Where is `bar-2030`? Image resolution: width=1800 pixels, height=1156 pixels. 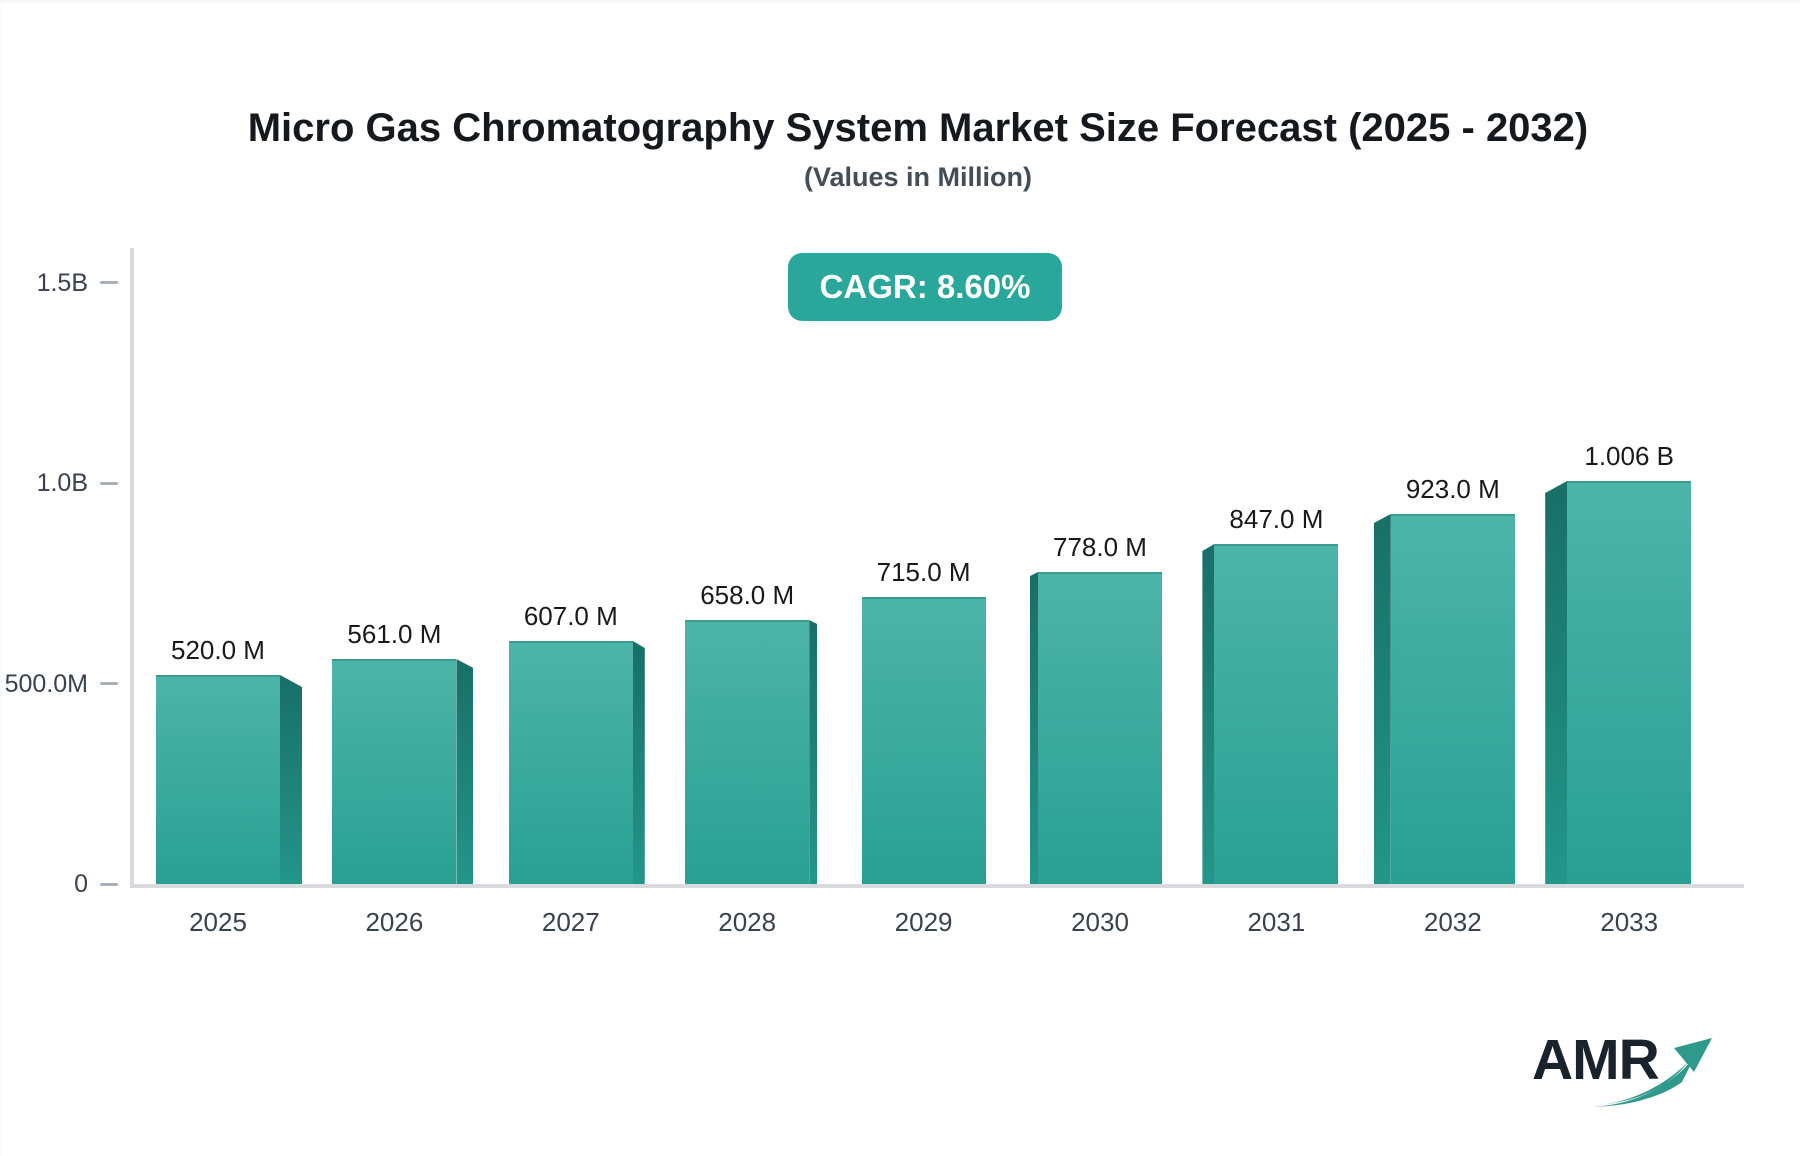 bar-2030 is located at coordinates (1100, 729).